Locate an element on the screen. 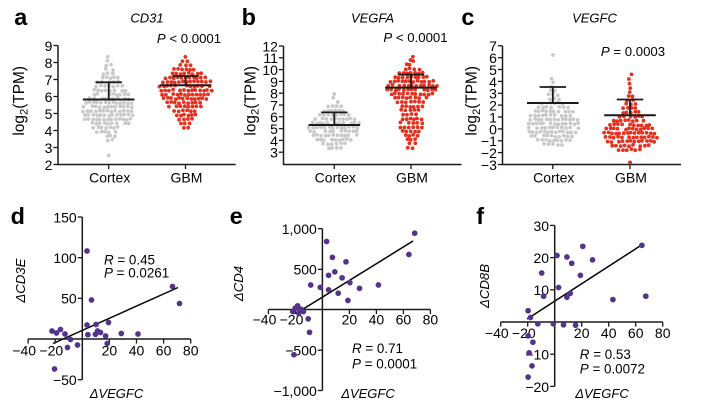  svg-text: ΔCD4 is located at coordinates (238, 284).